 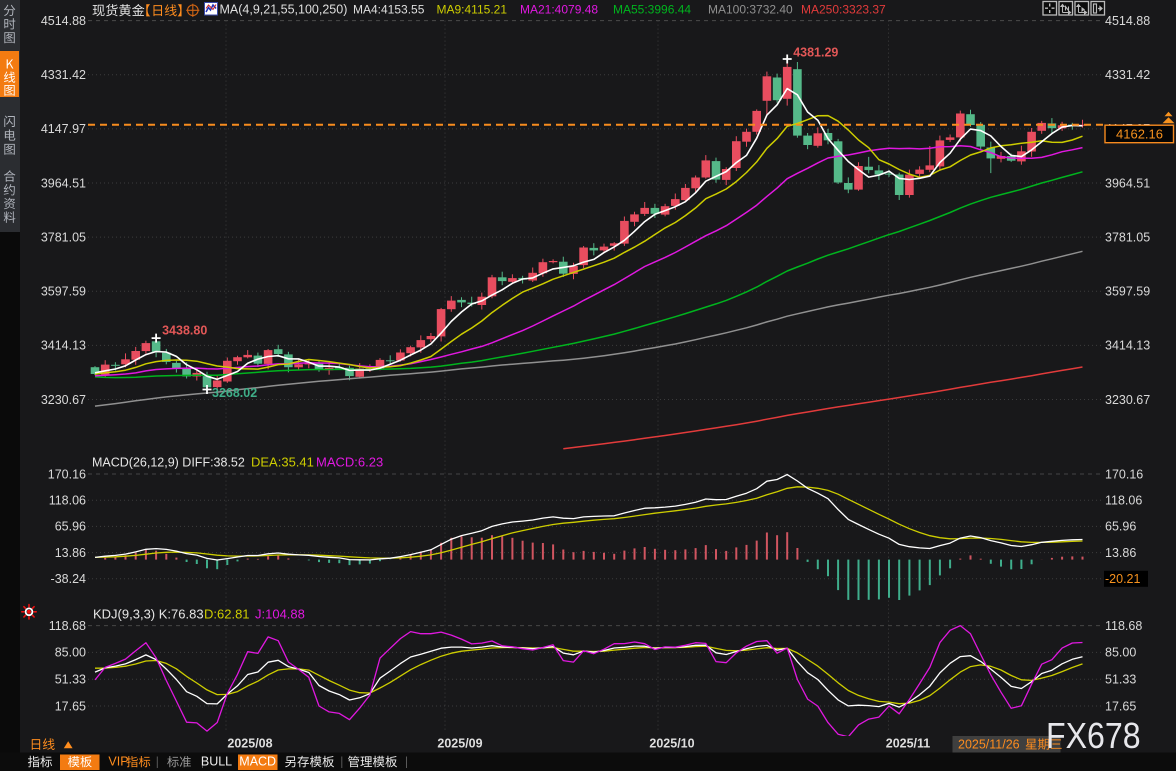 I want to click on svg-text: -20.21, so click(x=1122, y=579).